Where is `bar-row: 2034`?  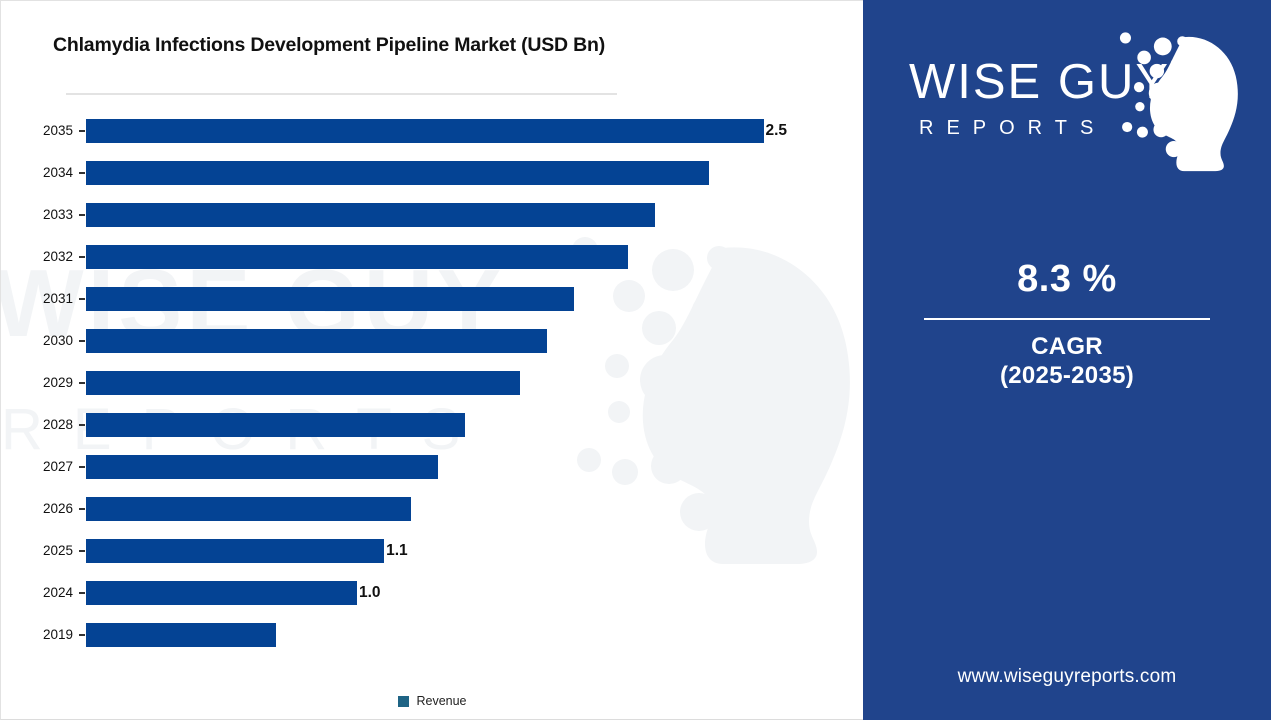
bar-row: 2034 is located at coordinates (432, 173).